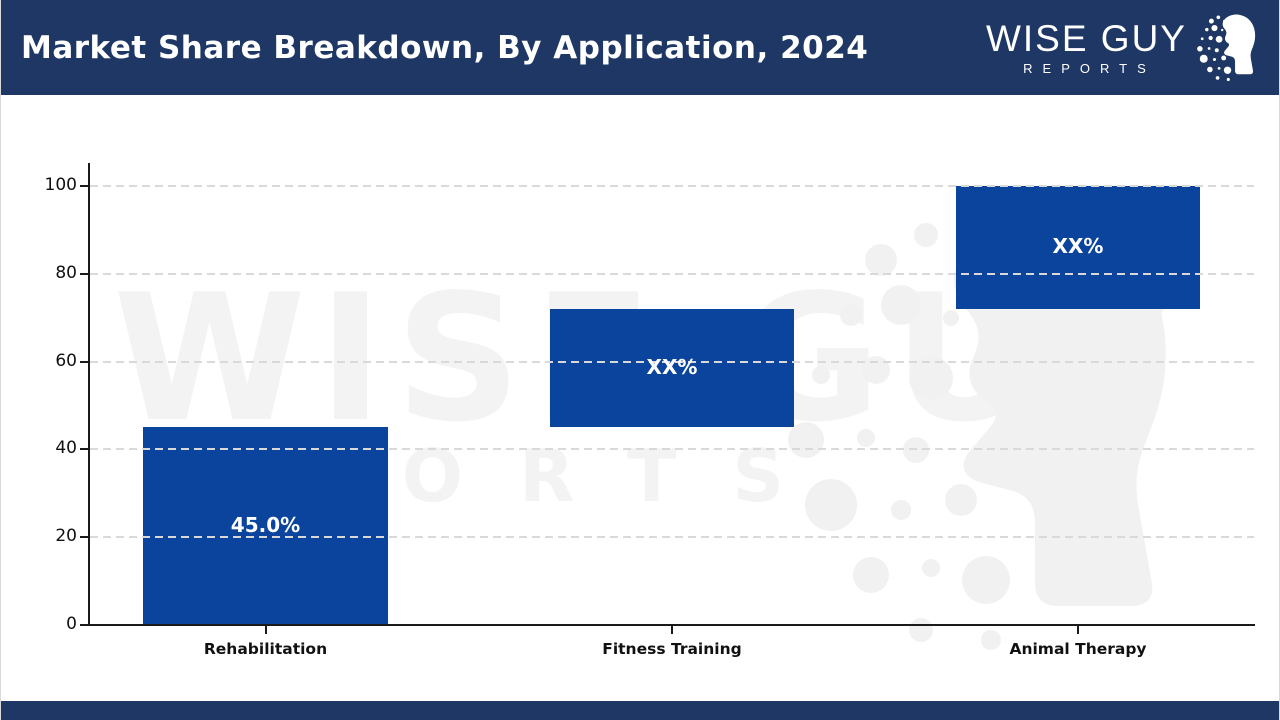 Image resolution: width=1280 pixels, height=720 pixels. I want to click on bar-animal-therapy, so click(1078, 247).